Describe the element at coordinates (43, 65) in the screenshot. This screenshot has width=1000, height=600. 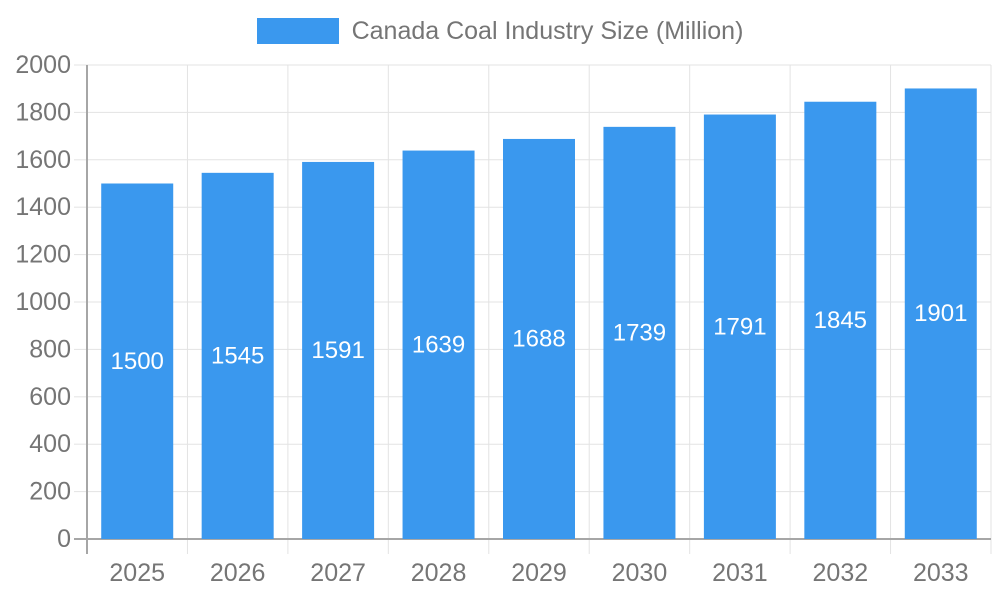
I see `y-tick-label: 2000` at that location.